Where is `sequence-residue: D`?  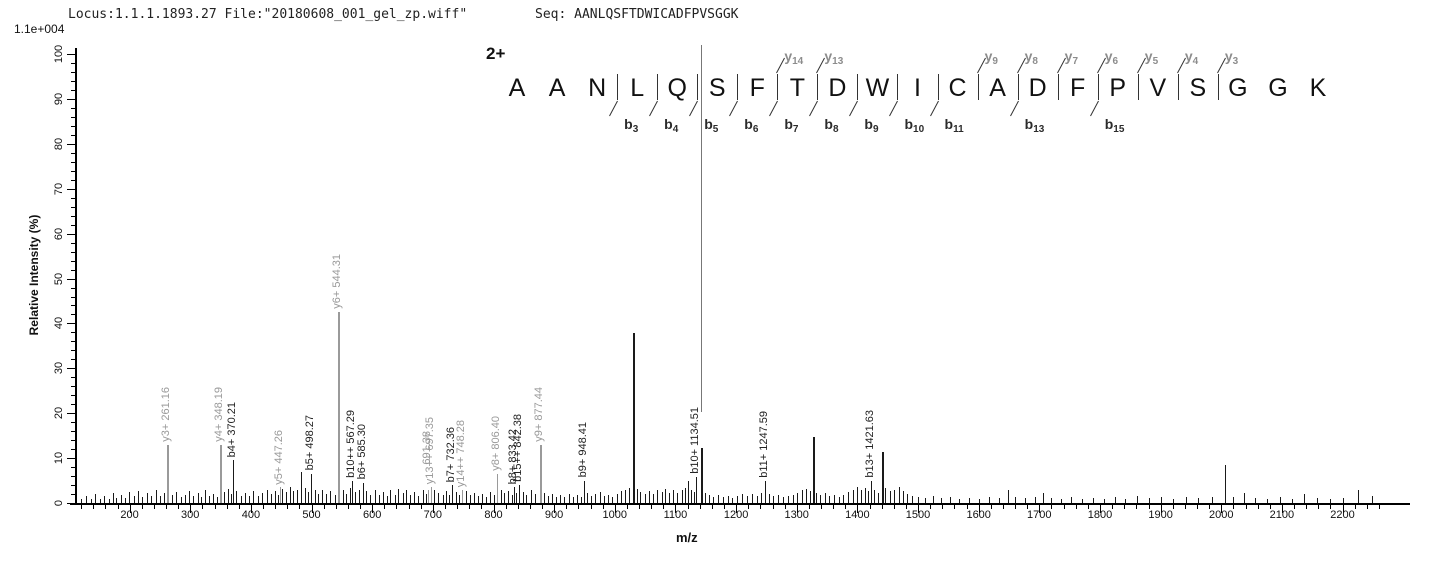 sequence-residue: D is located at coordinates (1037, 88).